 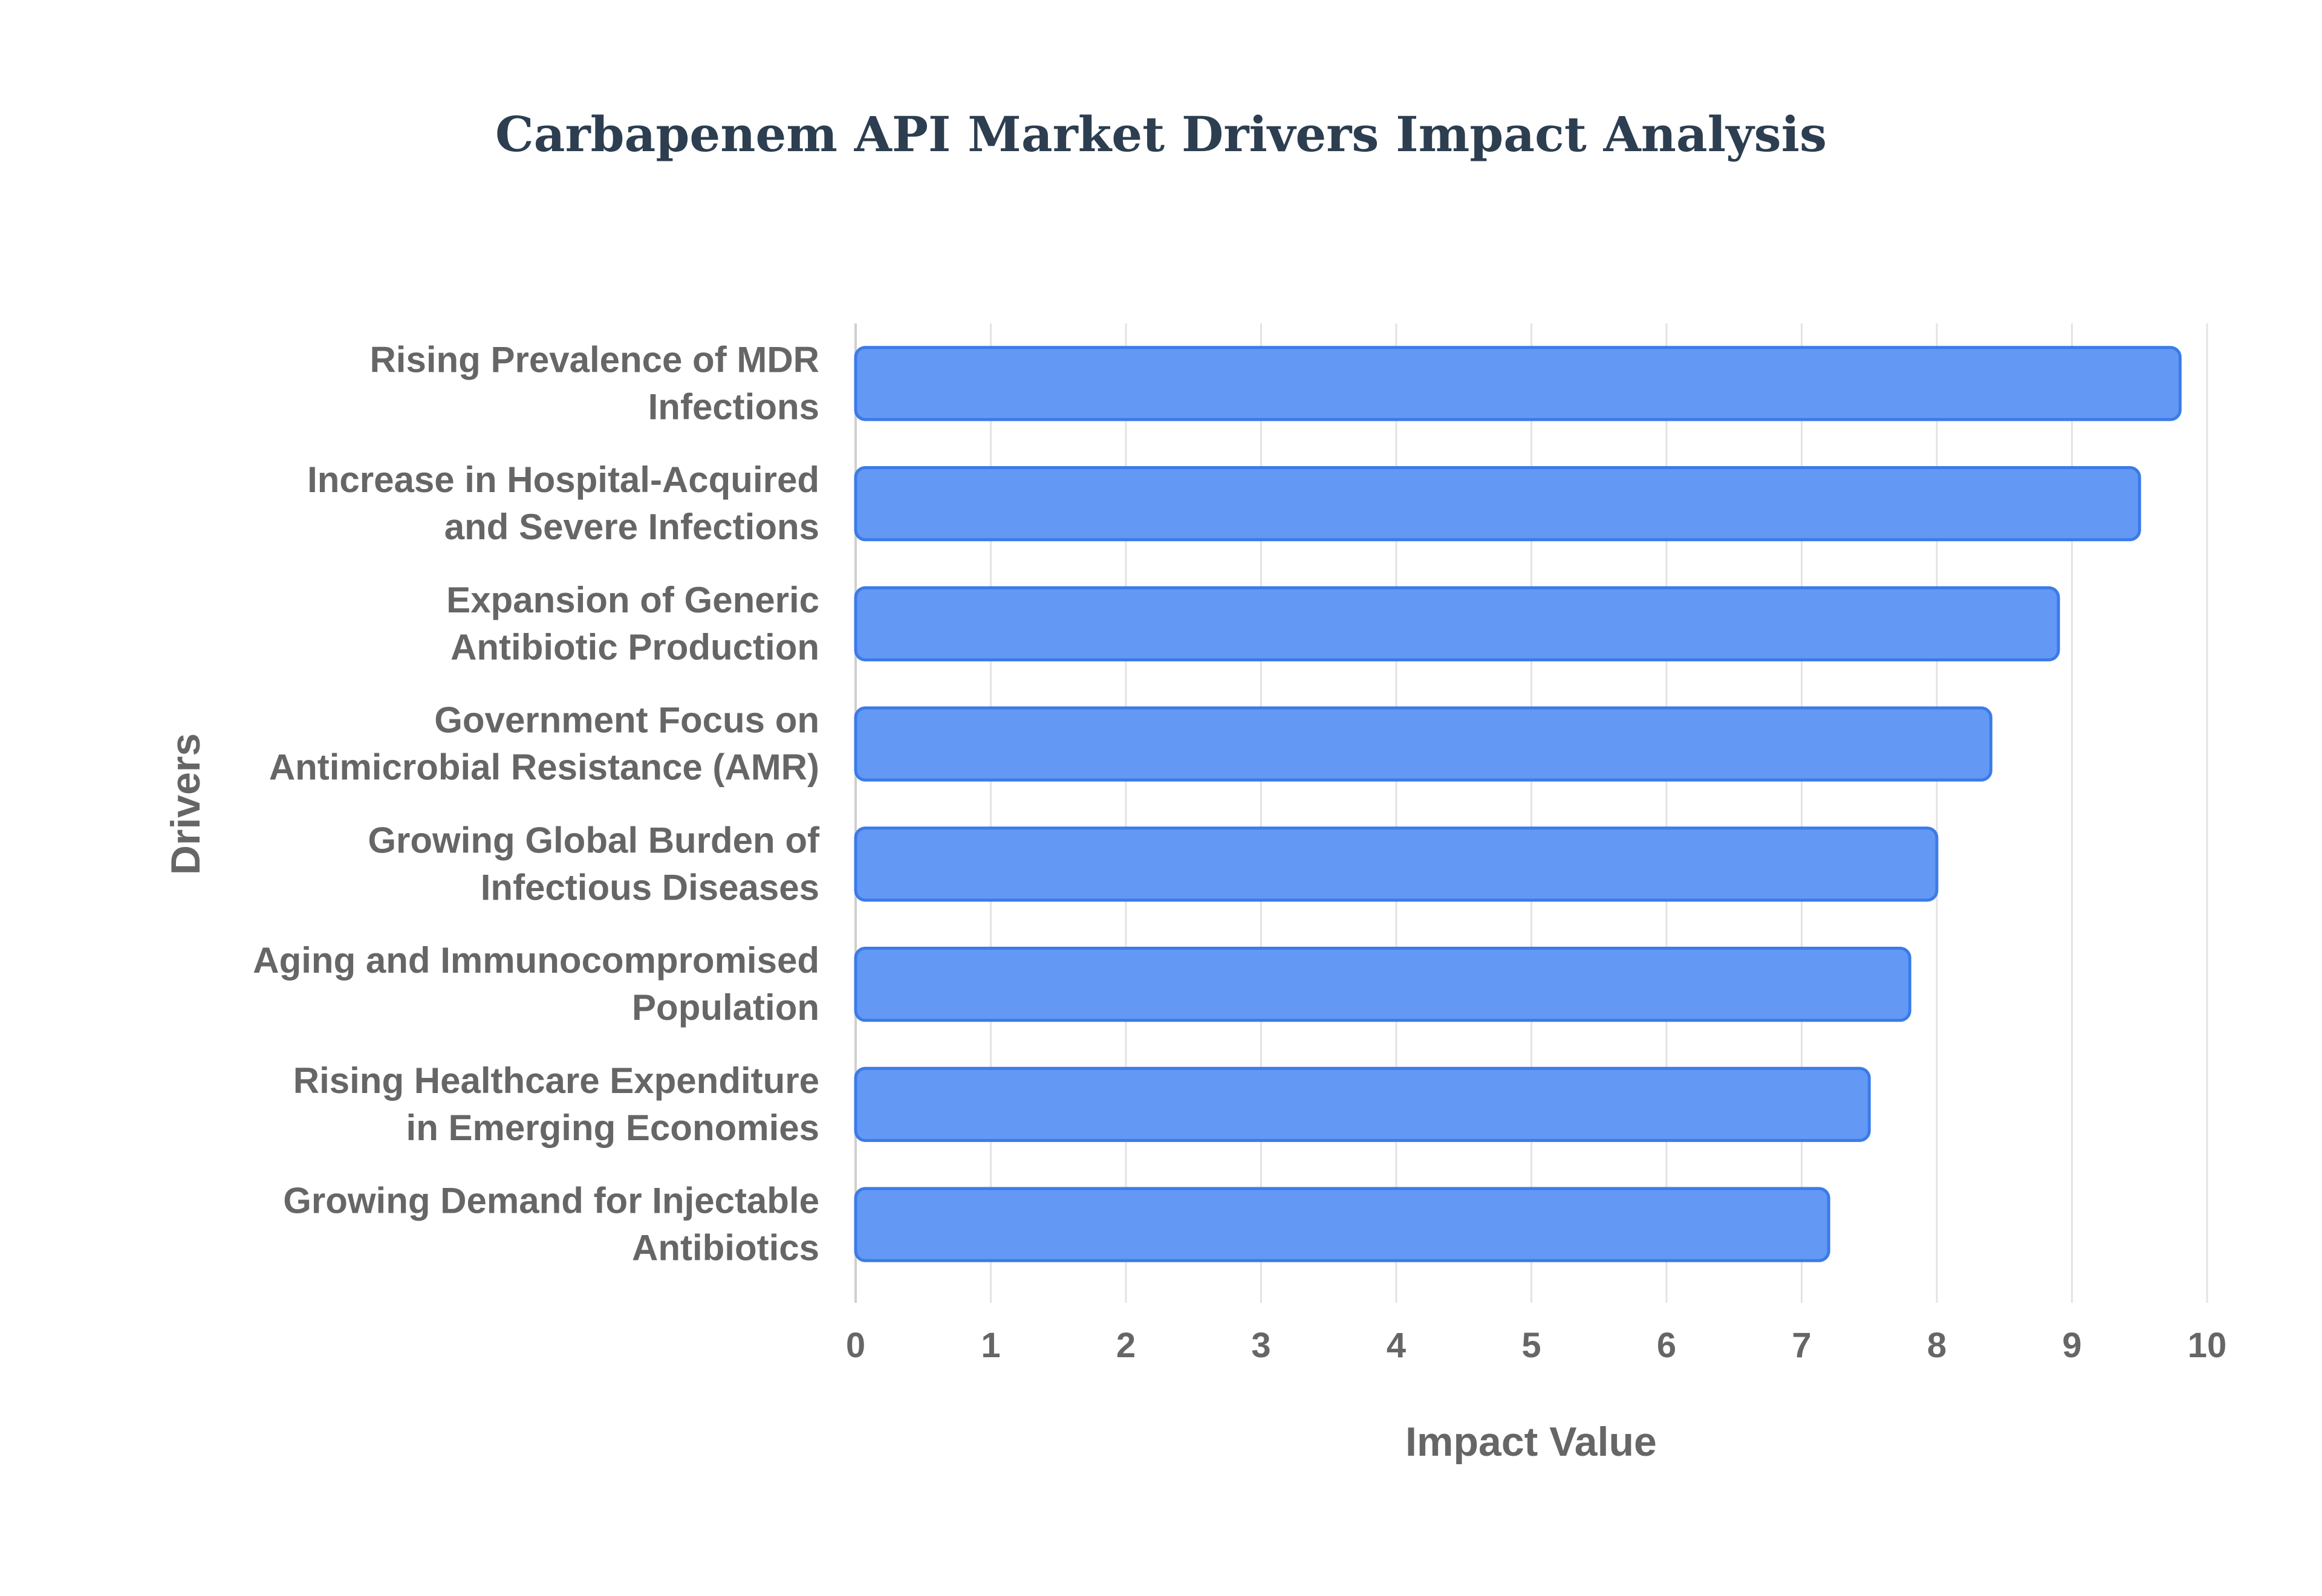 I want to click on category-label: and Severe Infections, so click(x=631, y=527).